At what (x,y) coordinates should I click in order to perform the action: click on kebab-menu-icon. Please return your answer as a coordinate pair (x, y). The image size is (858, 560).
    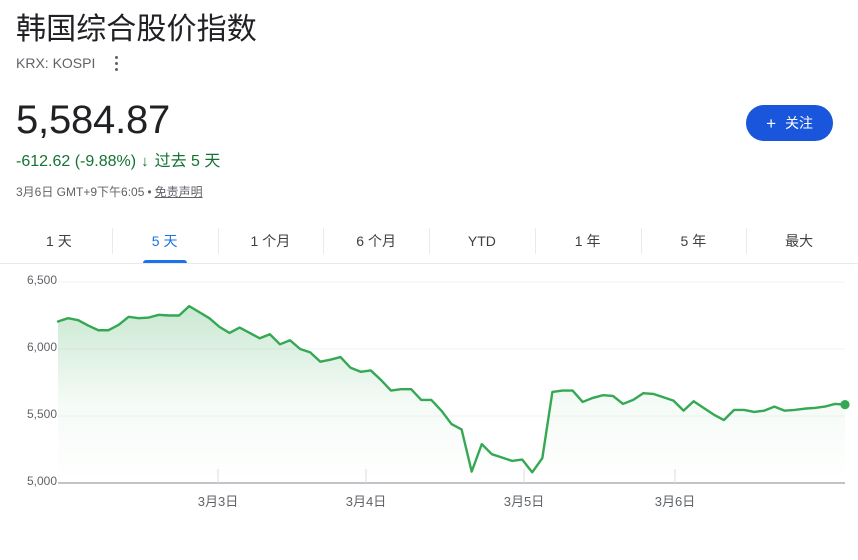
    Looking at the image, I should click on (116, 63).